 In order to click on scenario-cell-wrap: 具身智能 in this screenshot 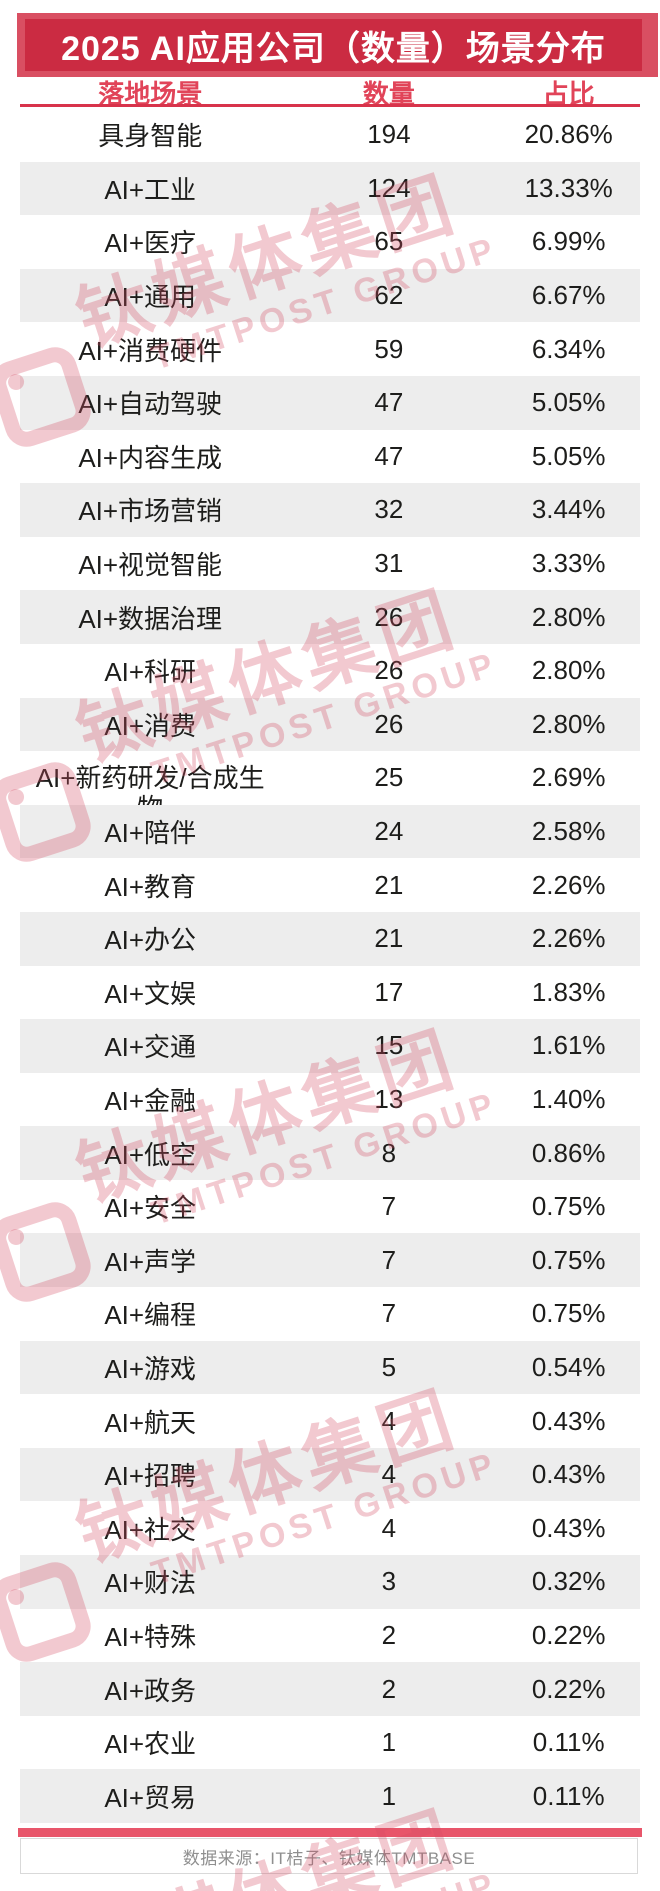, I will do `click(150, 135)`.